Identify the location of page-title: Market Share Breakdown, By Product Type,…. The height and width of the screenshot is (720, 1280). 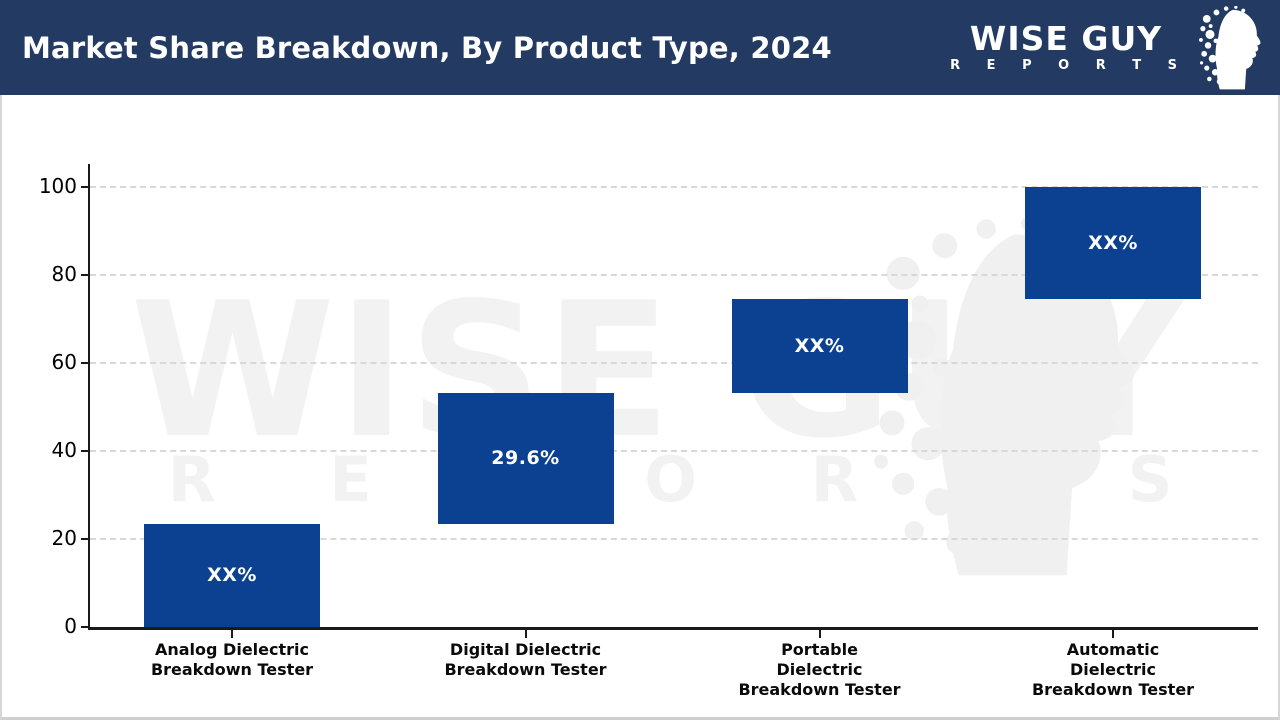
(427, 47).